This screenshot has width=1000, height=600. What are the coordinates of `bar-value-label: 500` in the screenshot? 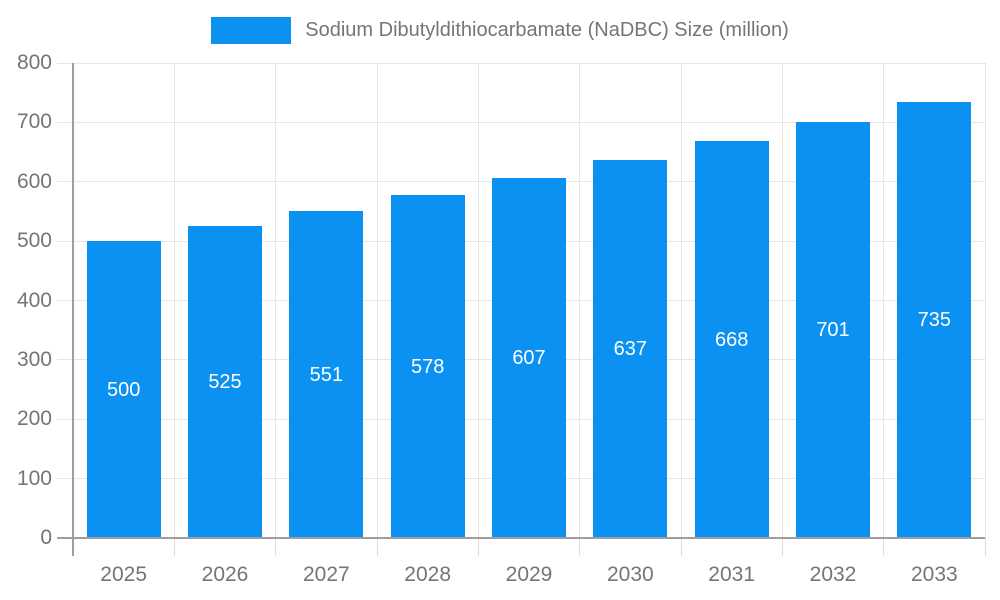 It's located at (123, 389).